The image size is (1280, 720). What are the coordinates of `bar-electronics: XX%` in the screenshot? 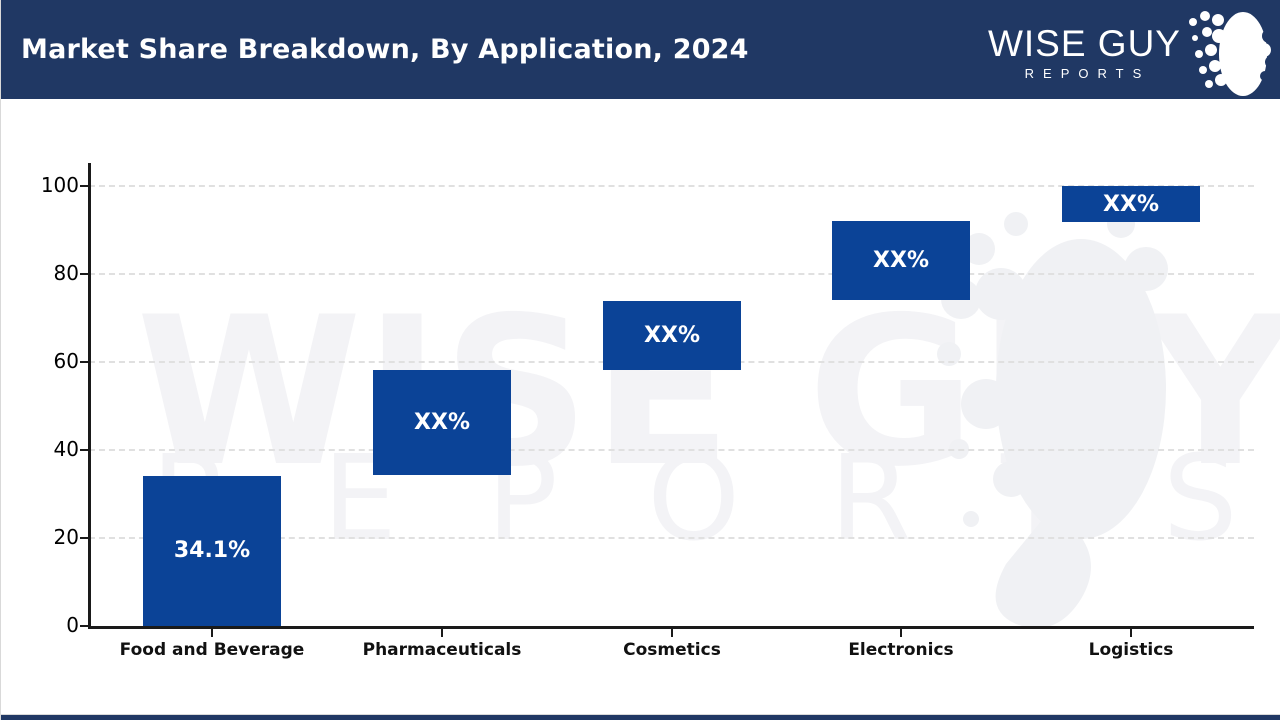 It's located at (901, 261).